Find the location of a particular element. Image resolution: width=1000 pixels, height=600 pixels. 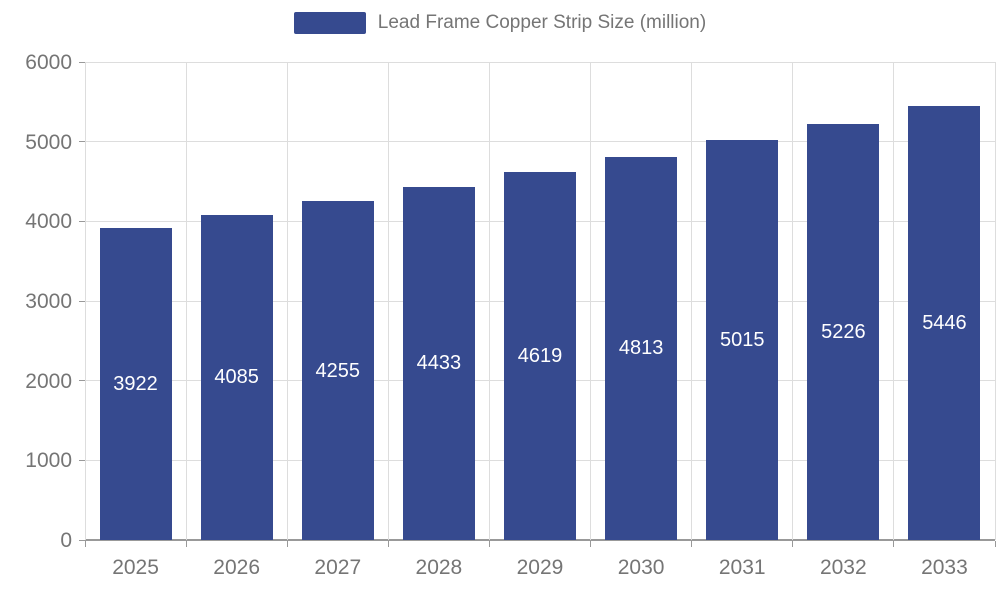

bar-2025: 3922 is located at coordinates (135, 383).